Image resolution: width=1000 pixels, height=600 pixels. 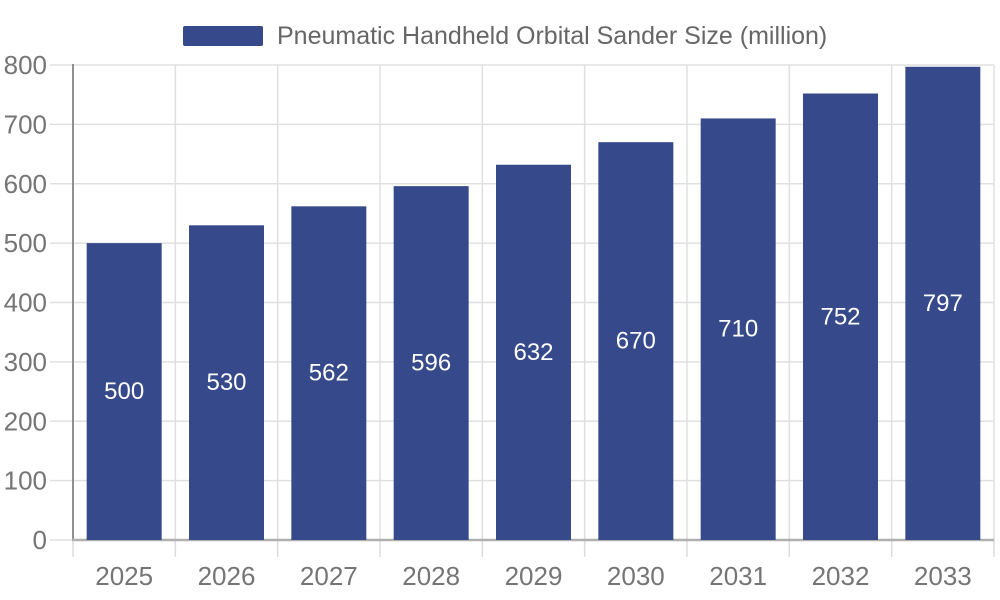 I want to click on x-tick-label: 2028, so click(x=431, y=576).